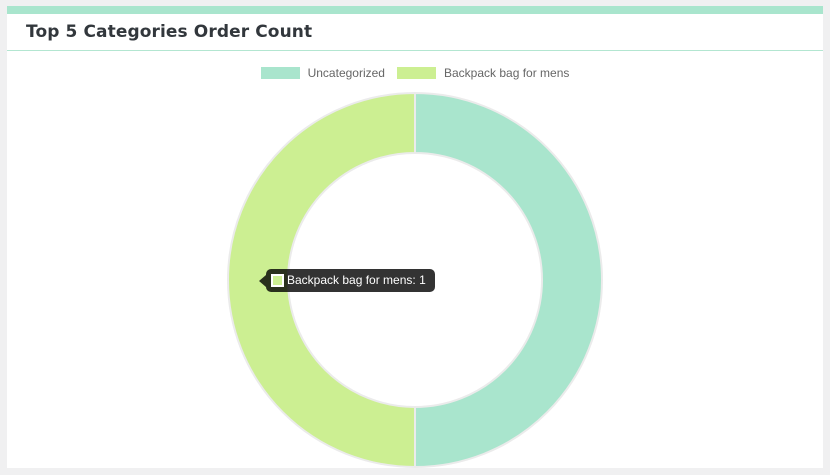 The image size is (830, 475). I want to click on legend-swatch-backpack, so click(416, 73).